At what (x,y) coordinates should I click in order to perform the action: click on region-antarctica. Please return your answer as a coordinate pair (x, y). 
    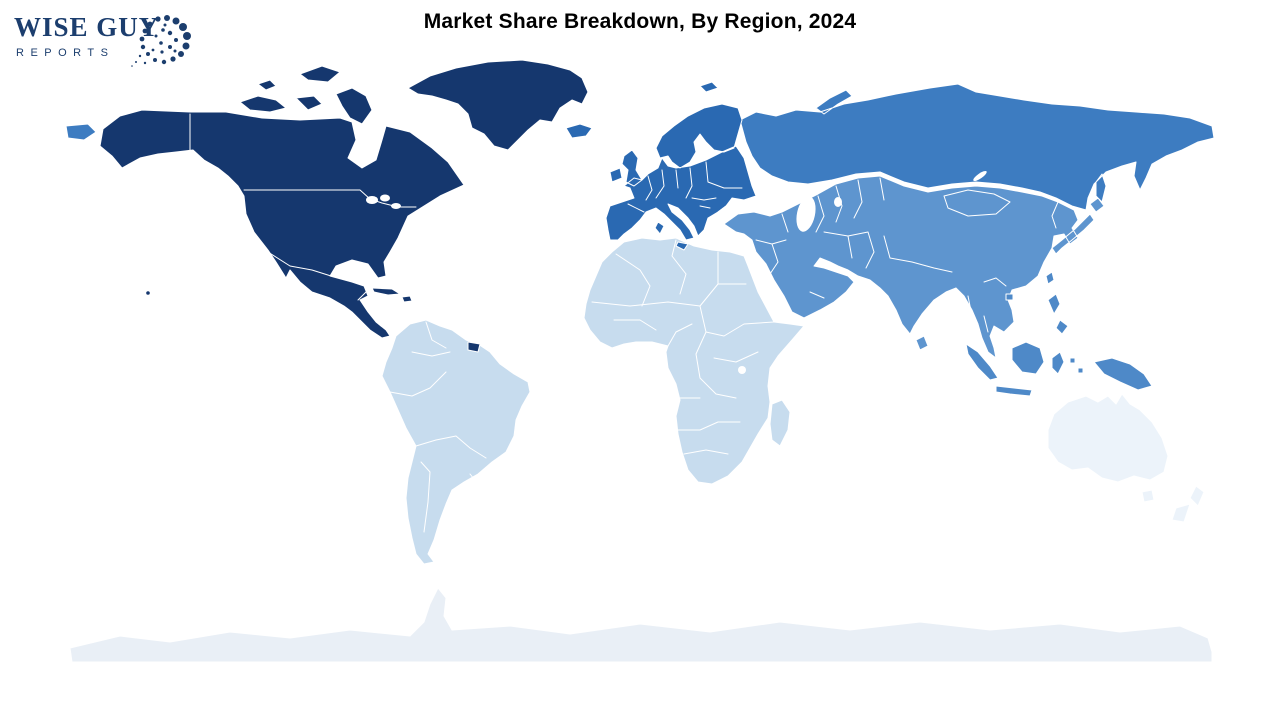
    Looking at the image, I should click on (641, 625).